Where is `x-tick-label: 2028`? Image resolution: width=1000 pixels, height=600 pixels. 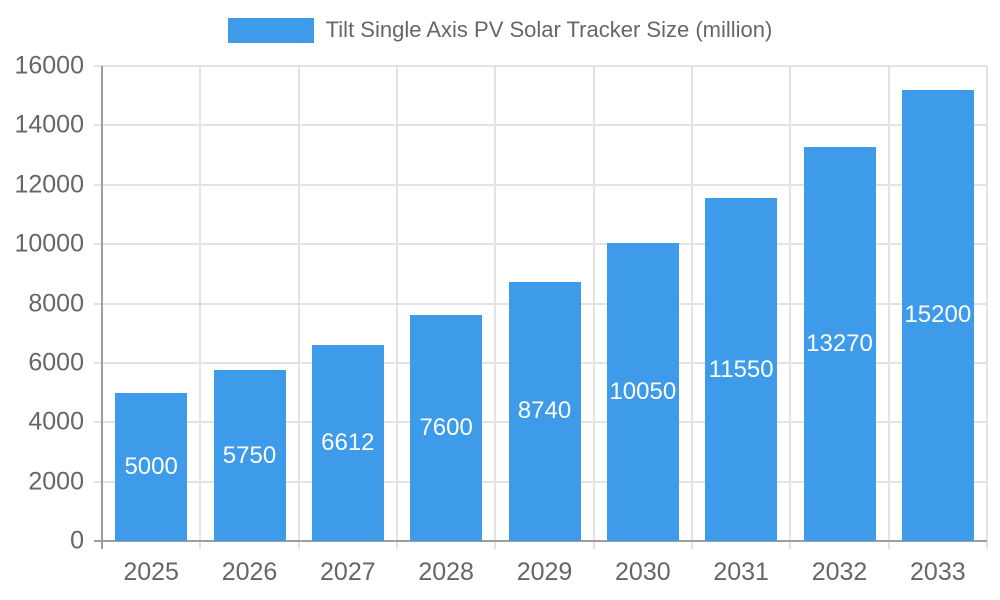 x-tick-label: 2028 is located at coordinates (446, 572).